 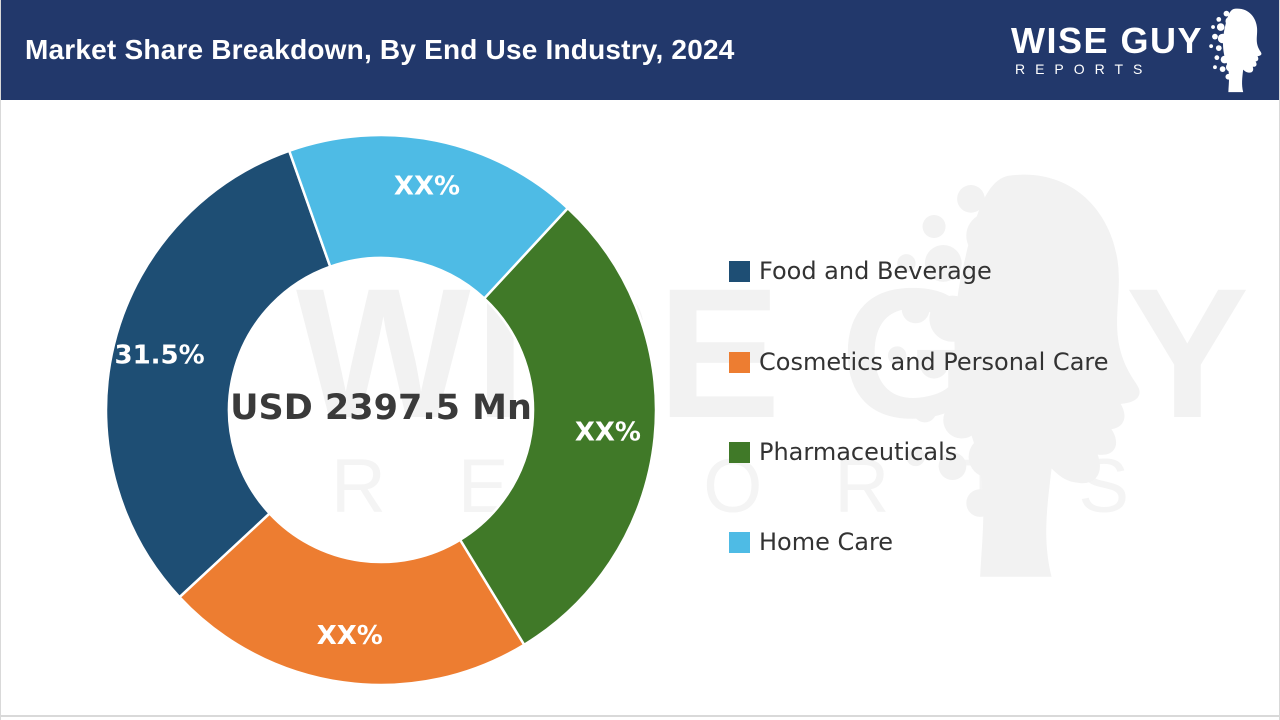 I want to click on logo-head-icon, so click(x=1235, y=50).